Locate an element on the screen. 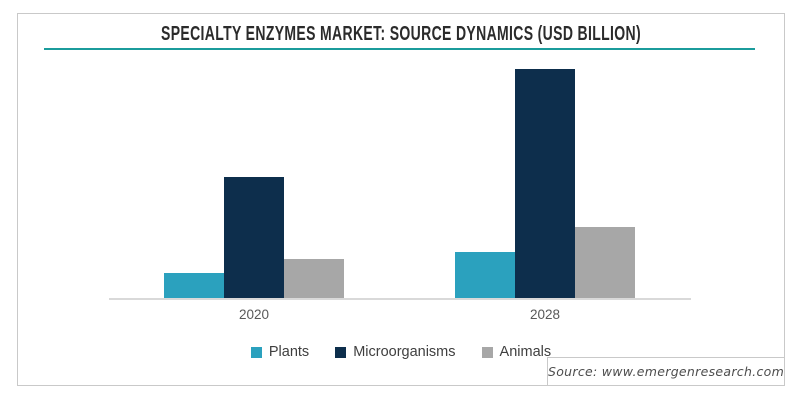 This screenshot has width=800, height=400. bar-microorganisms-2028 is located at coordinates (545, 183).